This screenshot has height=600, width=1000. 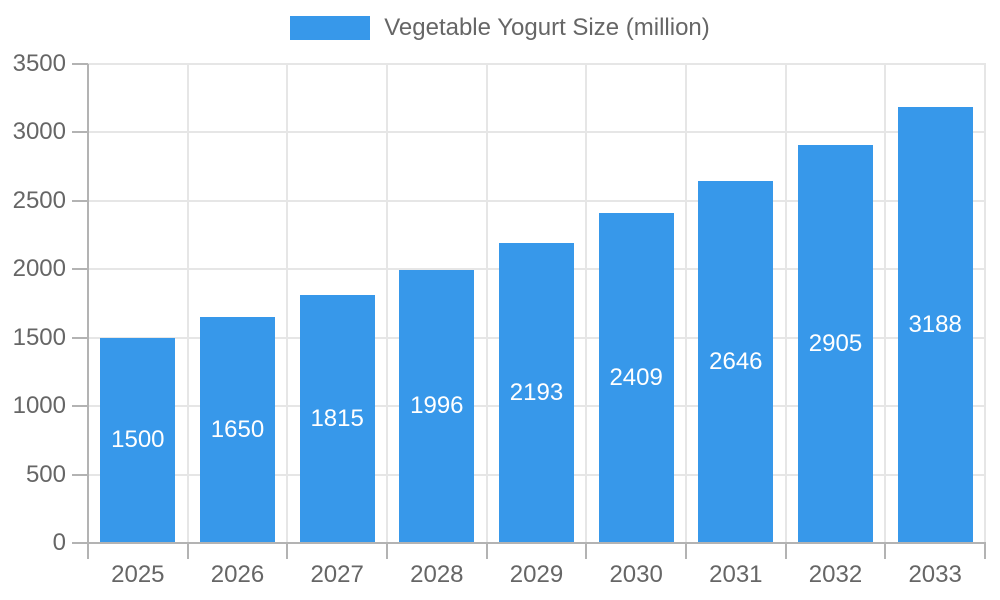 I want to click on y-axis-tick-label: 3500, so click(x=39, y=63).